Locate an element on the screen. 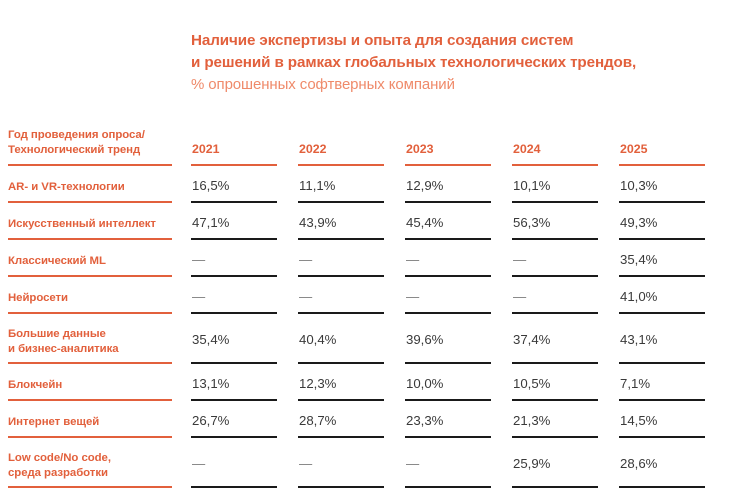 The height and width of the screenshot is (500, 734). column-header-2023: 2023 is located at coordinates (458, 145).